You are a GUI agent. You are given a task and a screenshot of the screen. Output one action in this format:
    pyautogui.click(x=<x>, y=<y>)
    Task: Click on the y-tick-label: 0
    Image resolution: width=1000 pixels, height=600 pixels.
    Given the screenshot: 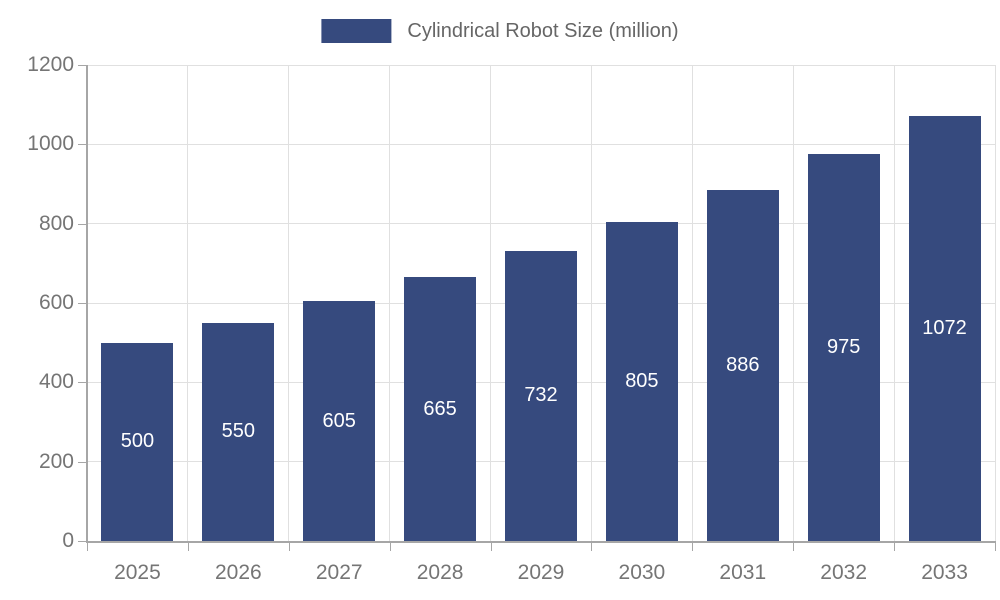 What is the action you would take?
    pyautogui.click(x=68, y=540)
    